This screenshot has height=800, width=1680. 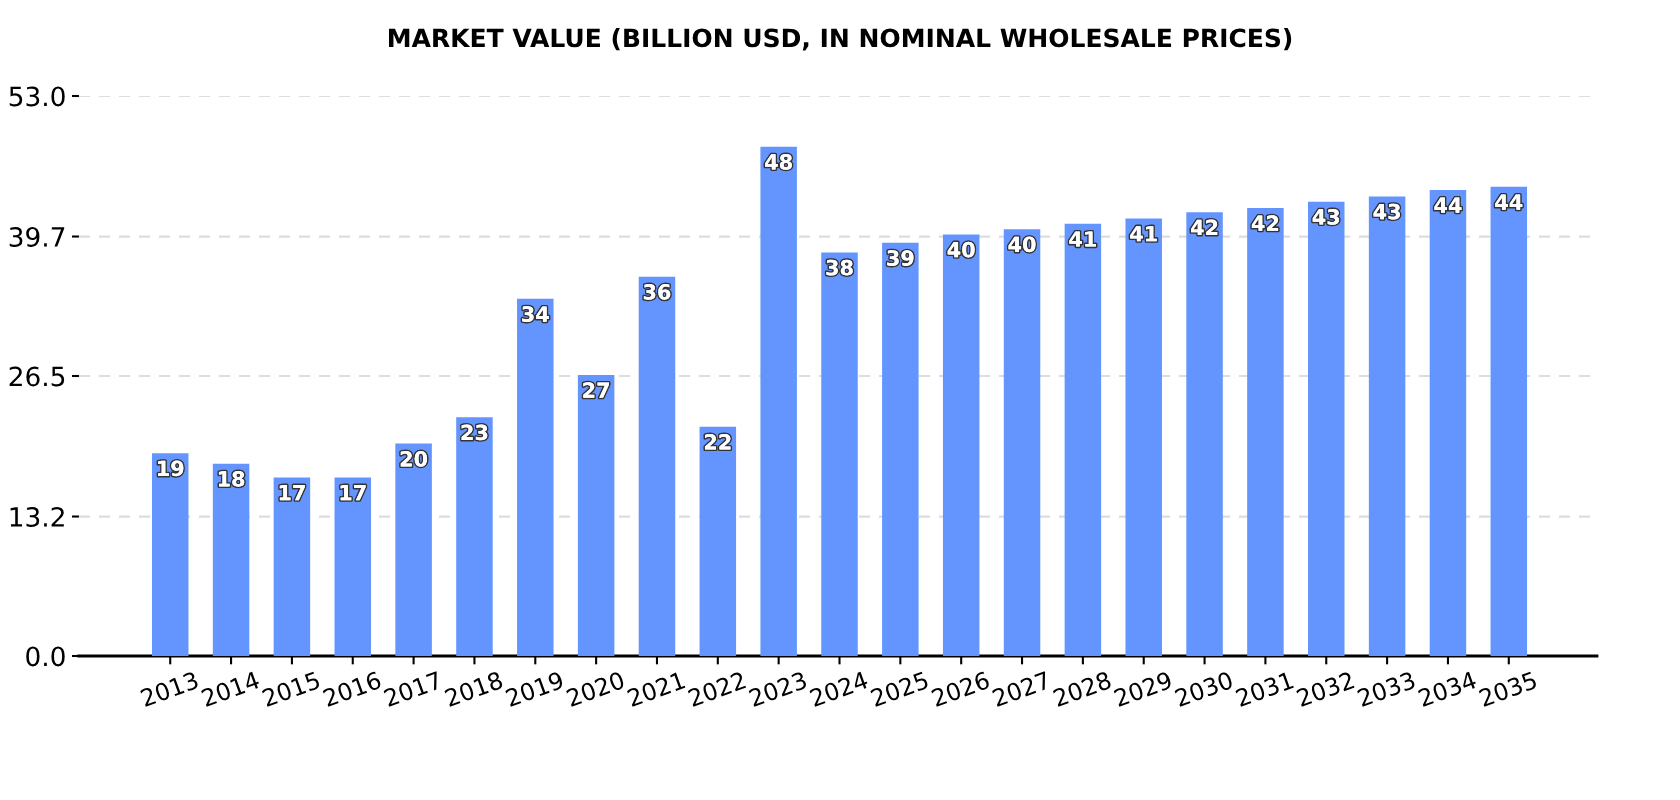 I want to click on x-tick-label: 2020, so click(x=595, y=689).